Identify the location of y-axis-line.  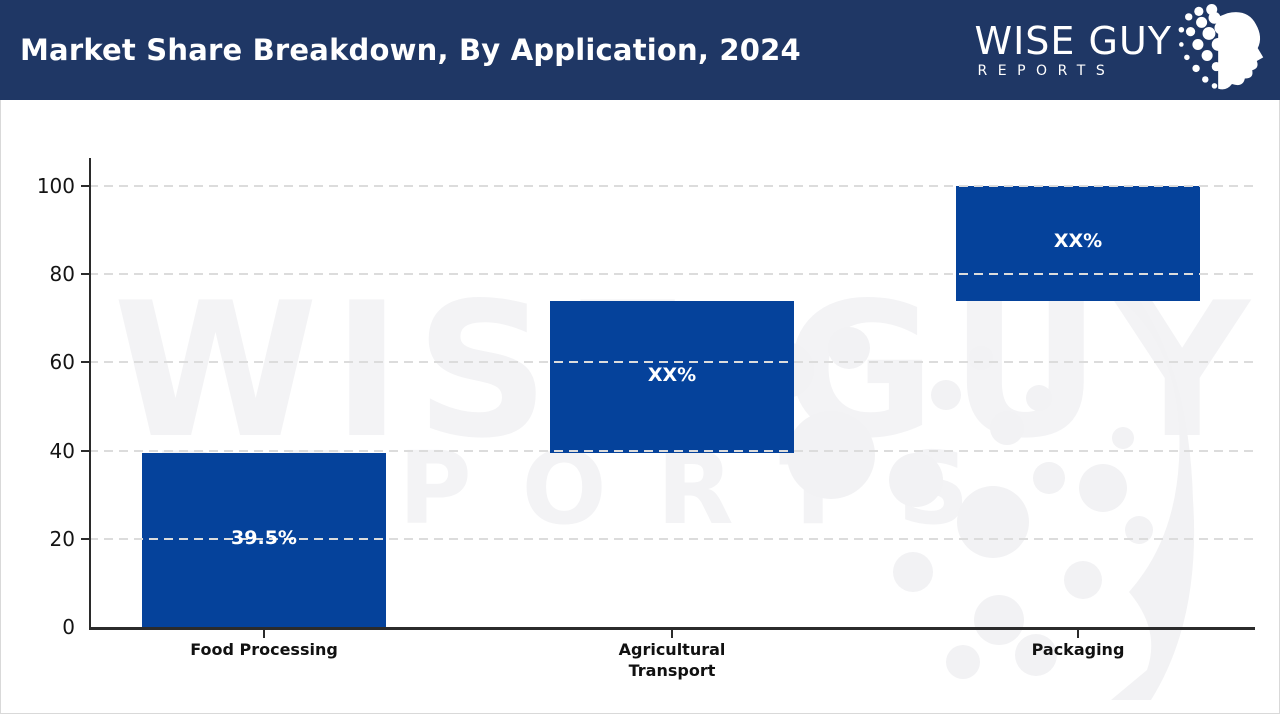
(90, 393).